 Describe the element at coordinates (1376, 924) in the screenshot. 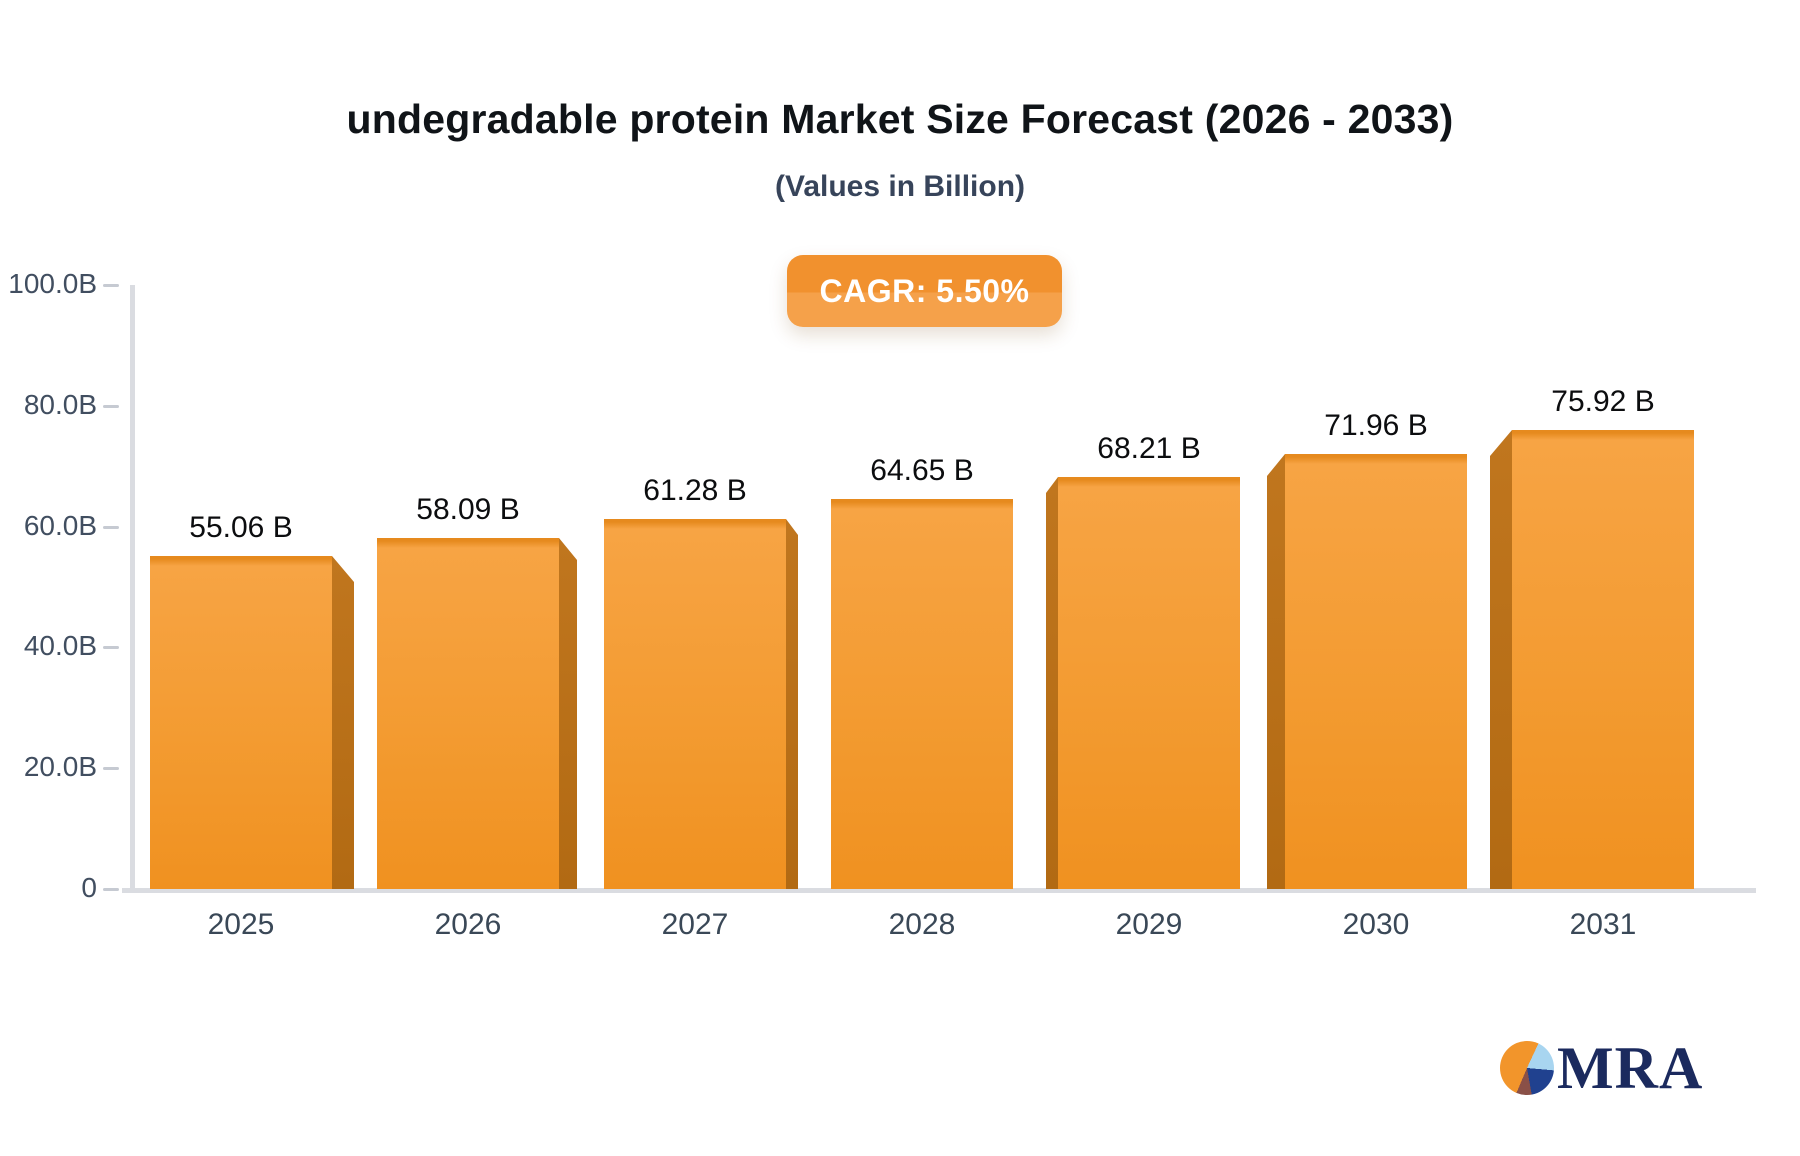

I see `x-axis-label-2030: 2030` at that location.